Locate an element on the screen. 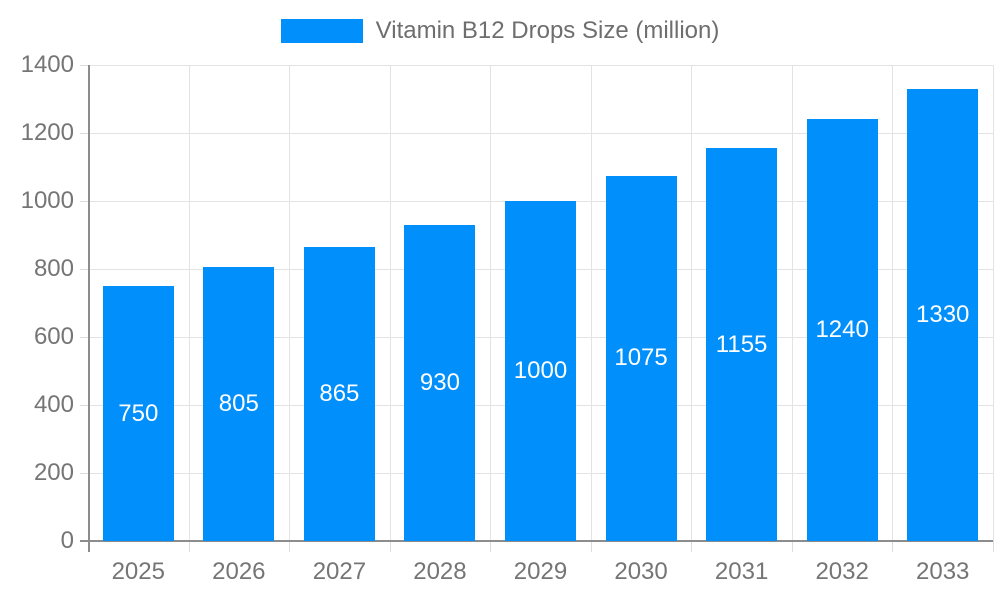 Image resolution: width=1000 pixels, height=600 pixels. y-axis-line is located at coordinates (89, 308).